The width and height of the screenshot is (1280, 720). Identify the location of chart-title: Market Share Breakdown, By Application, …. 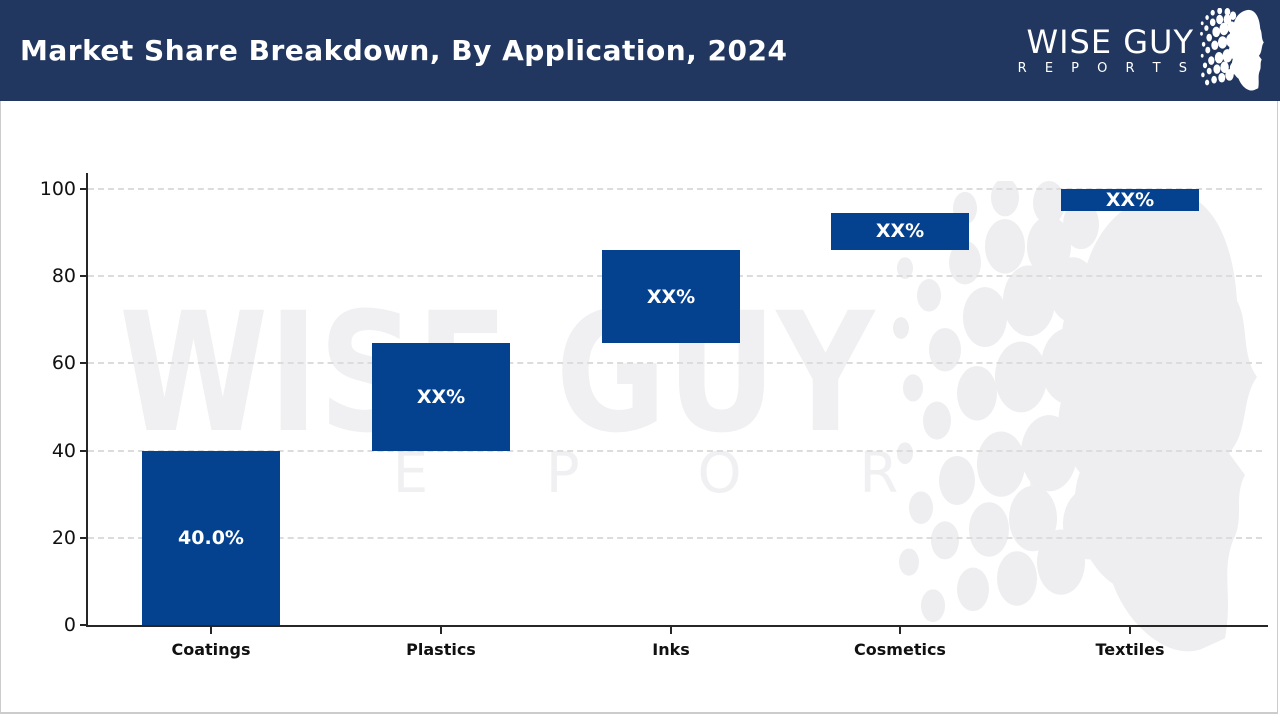
(404, 50).